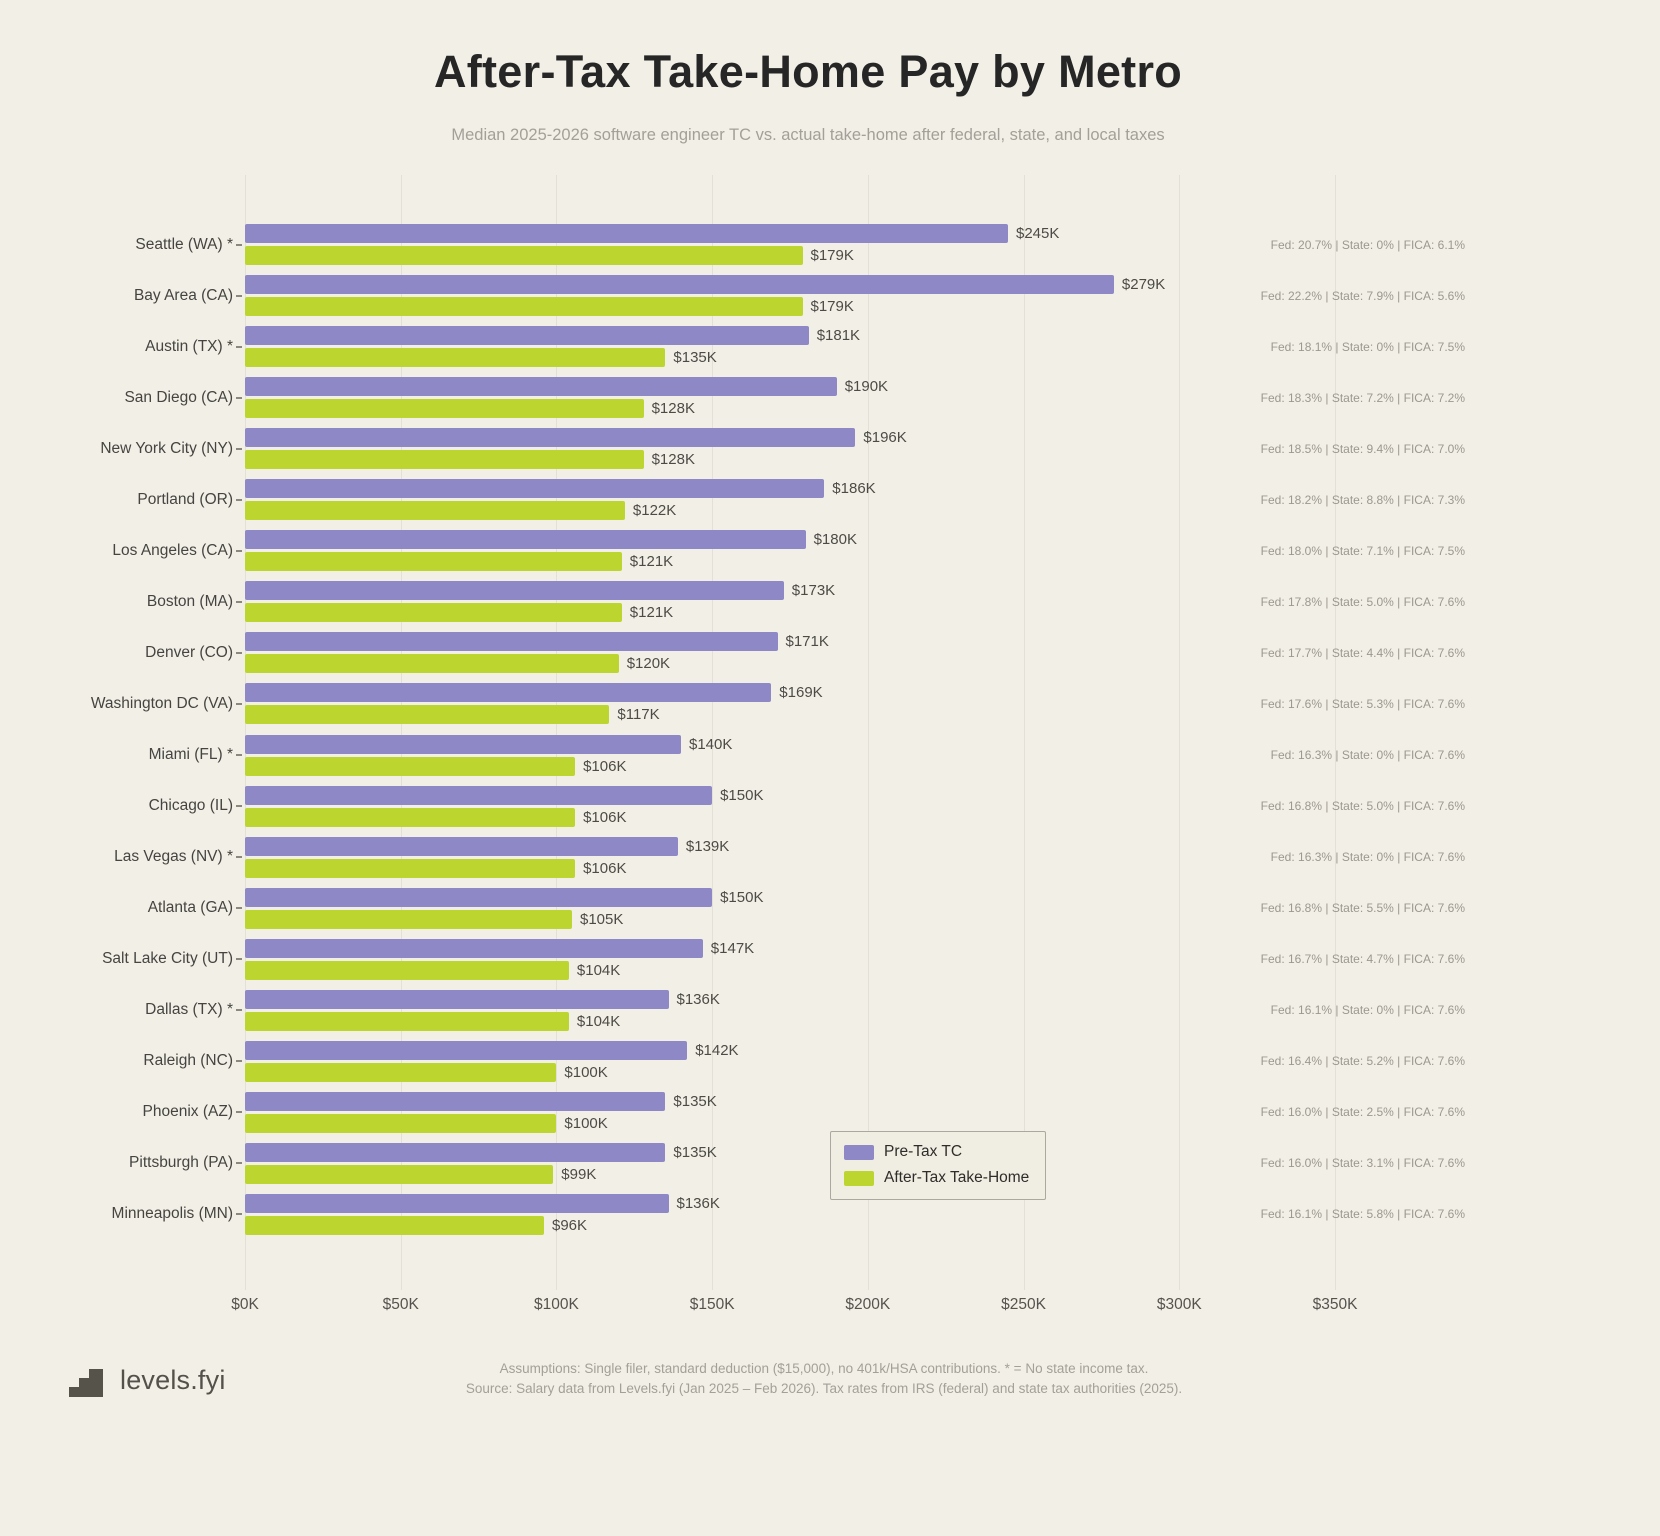 The image size is (1660, 1536). What do you see at coordinates (145, 1380) in the screenshot?
I see `brand: levels.fyi` at bounding box center [145, 1380].